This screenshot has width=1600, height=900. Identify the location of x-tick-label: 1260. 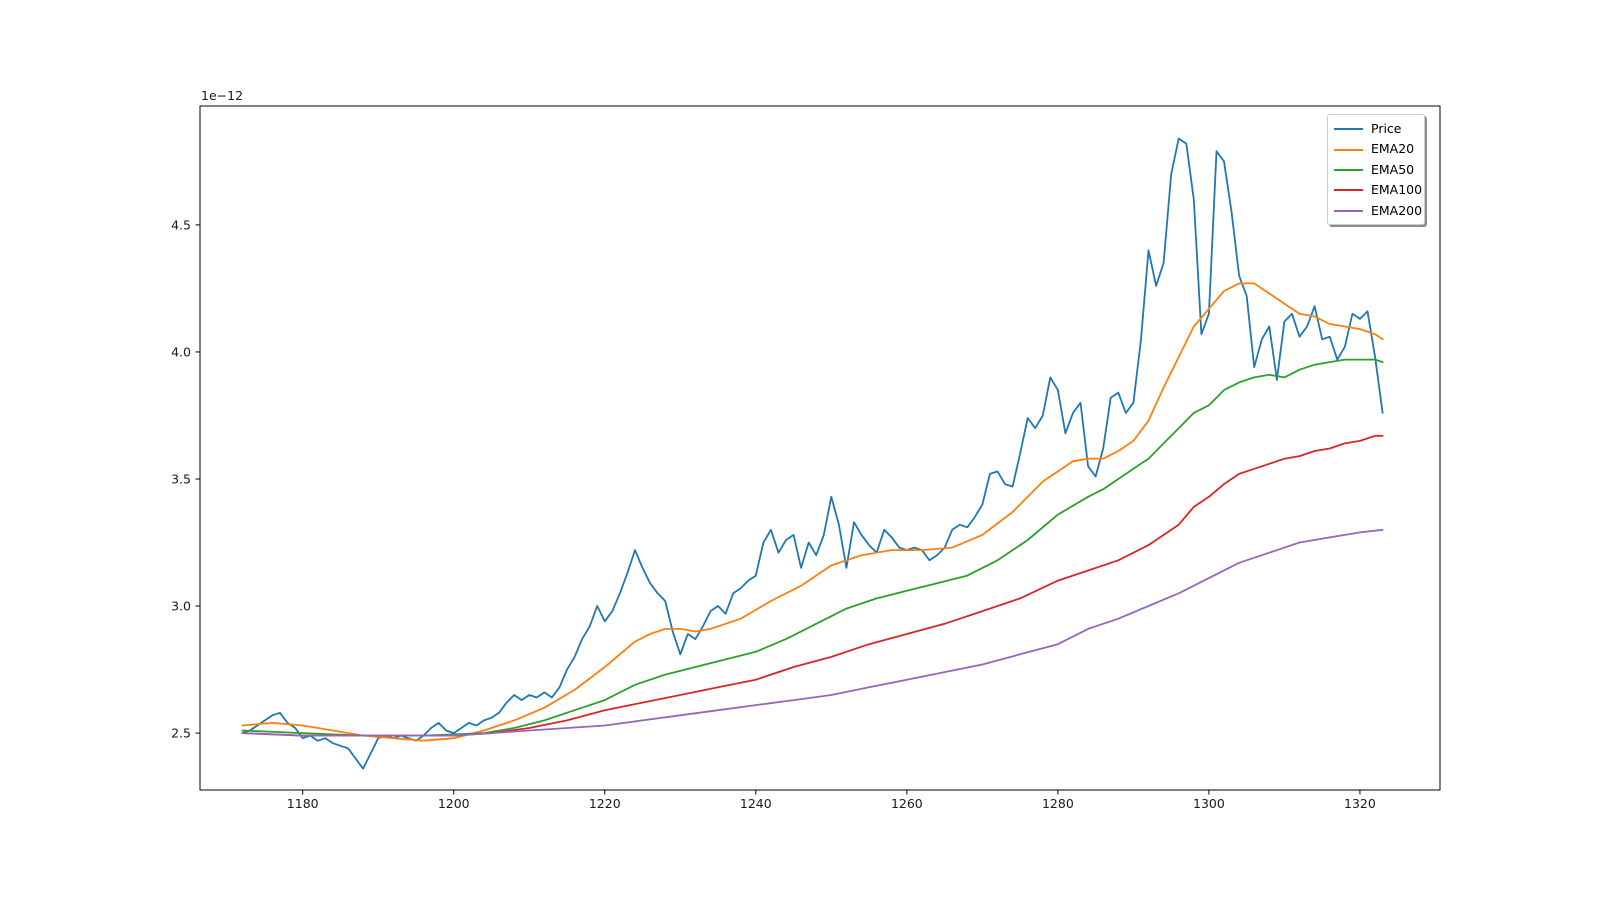
(907, 803).